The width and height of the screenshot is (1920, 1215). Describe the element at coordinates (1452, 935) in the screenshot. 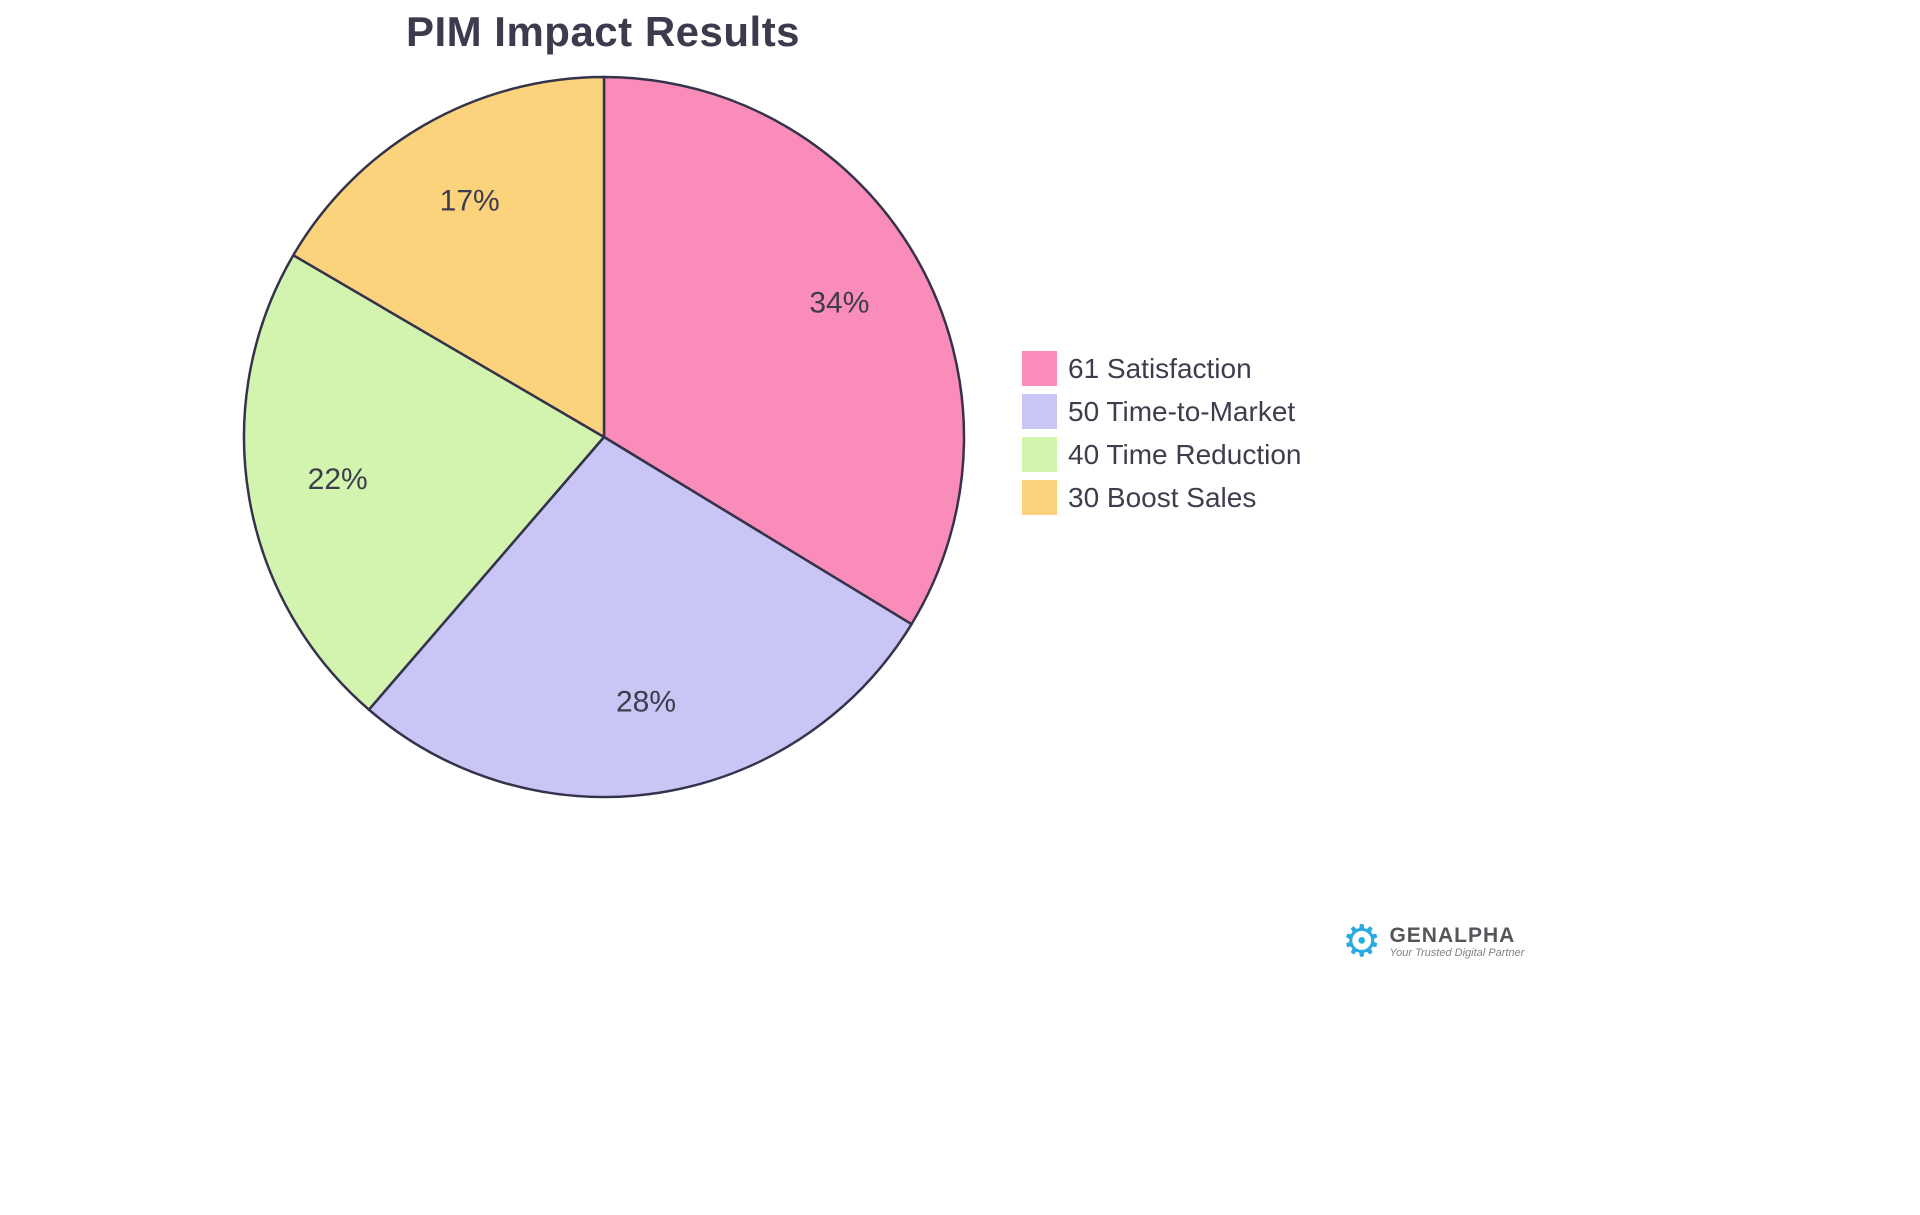

I see `brand-name: GENALPHA` at that location.